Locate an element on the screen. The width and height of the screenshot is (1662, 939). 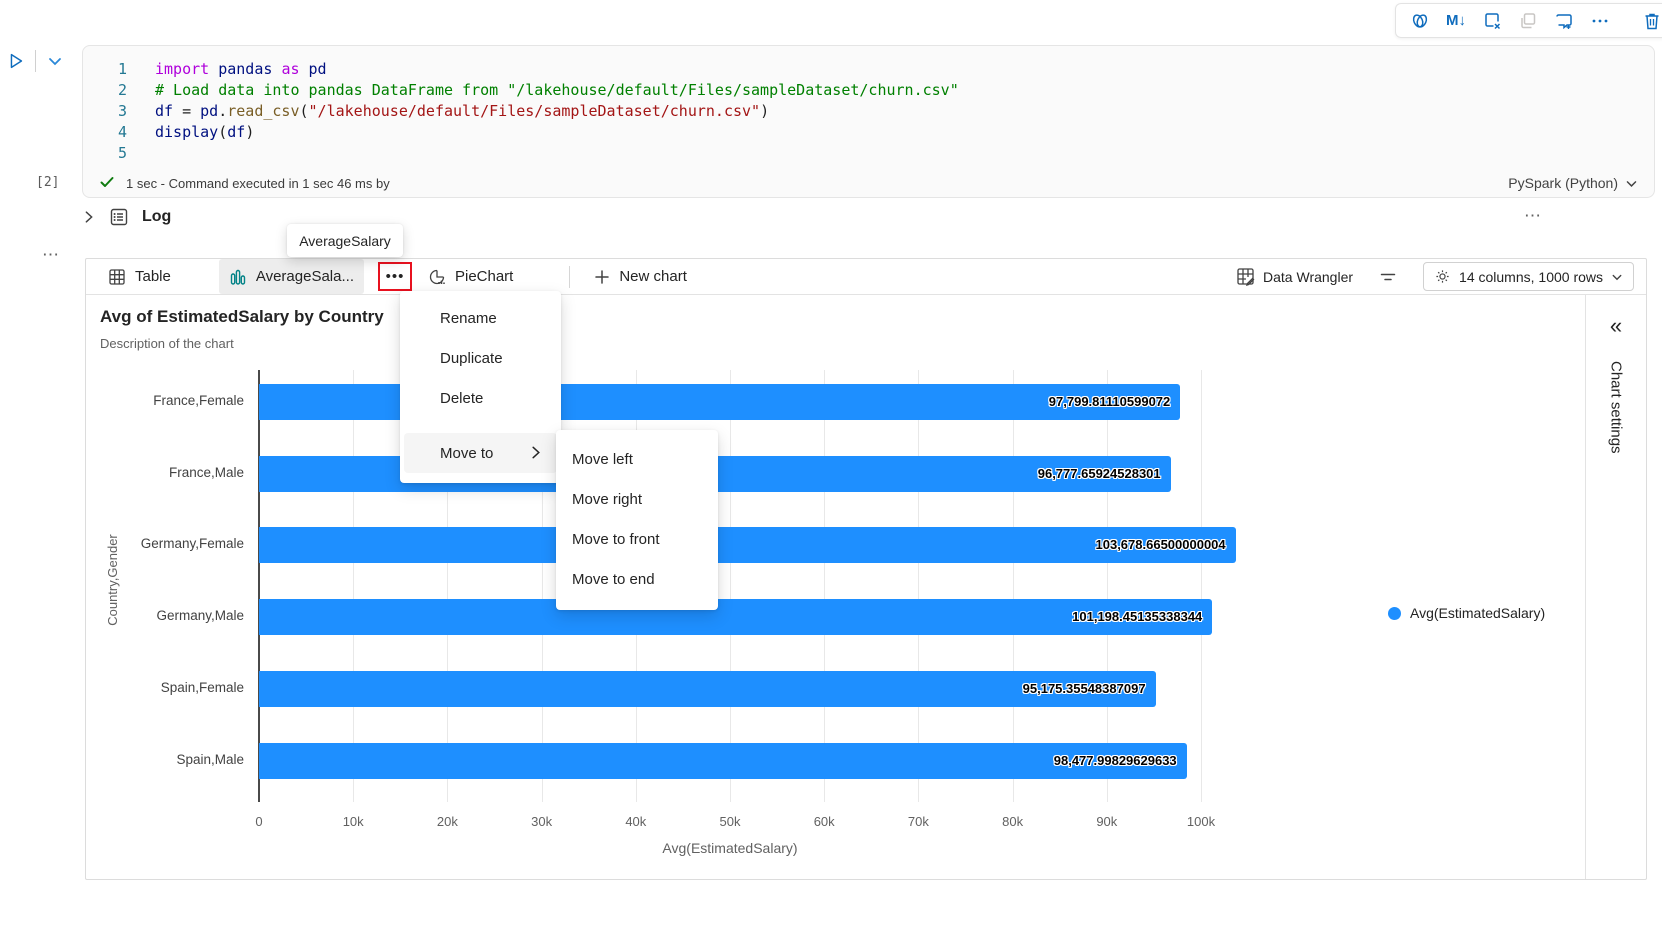
copilot-icon is located at coordinates (1420, 21).